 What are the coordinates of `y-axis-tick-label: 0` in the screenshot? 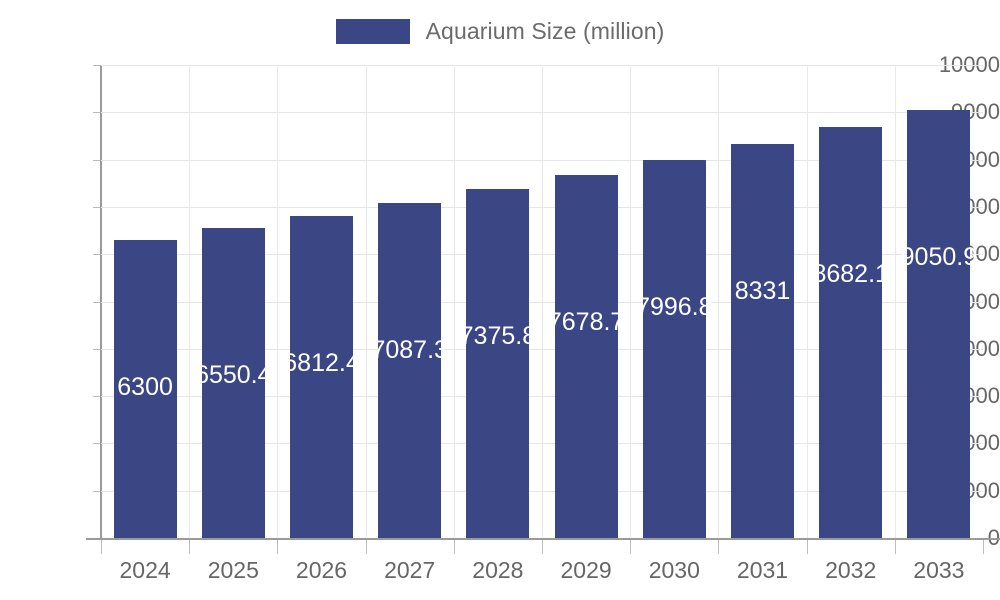 It's located at (960, 538).